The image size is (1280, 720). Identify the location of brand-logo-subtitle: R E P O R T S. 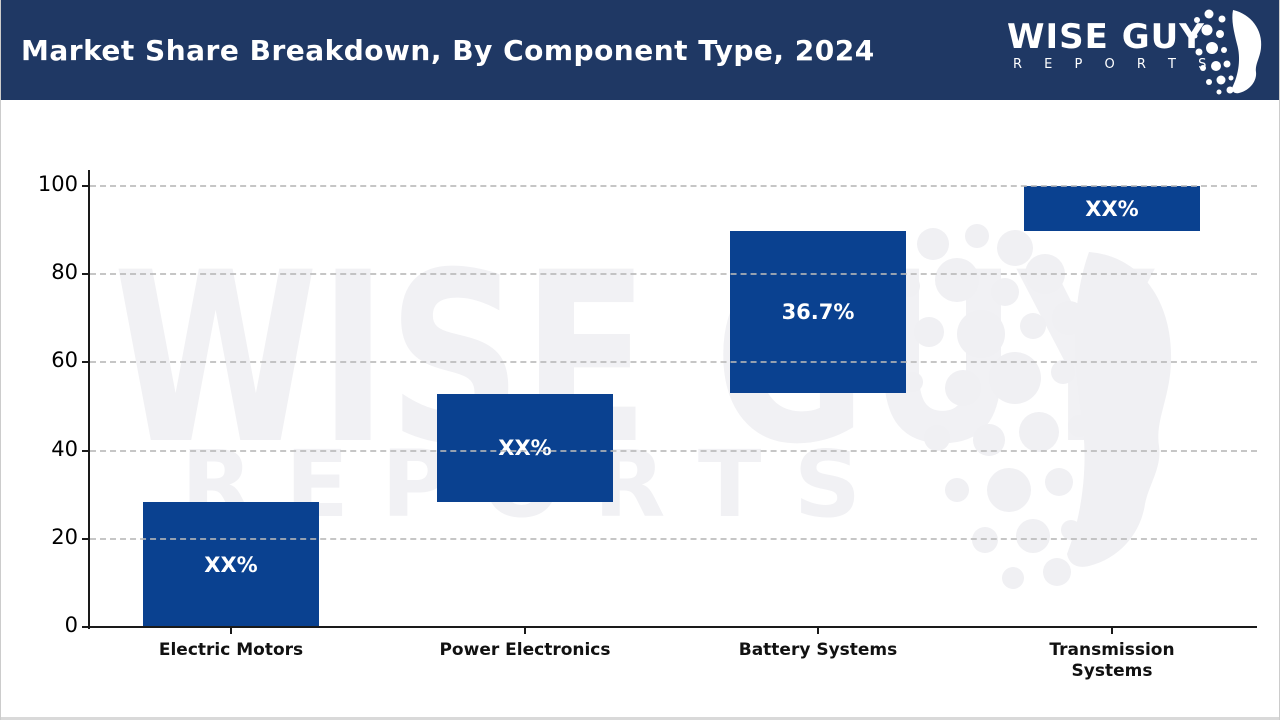
(1114, 64).